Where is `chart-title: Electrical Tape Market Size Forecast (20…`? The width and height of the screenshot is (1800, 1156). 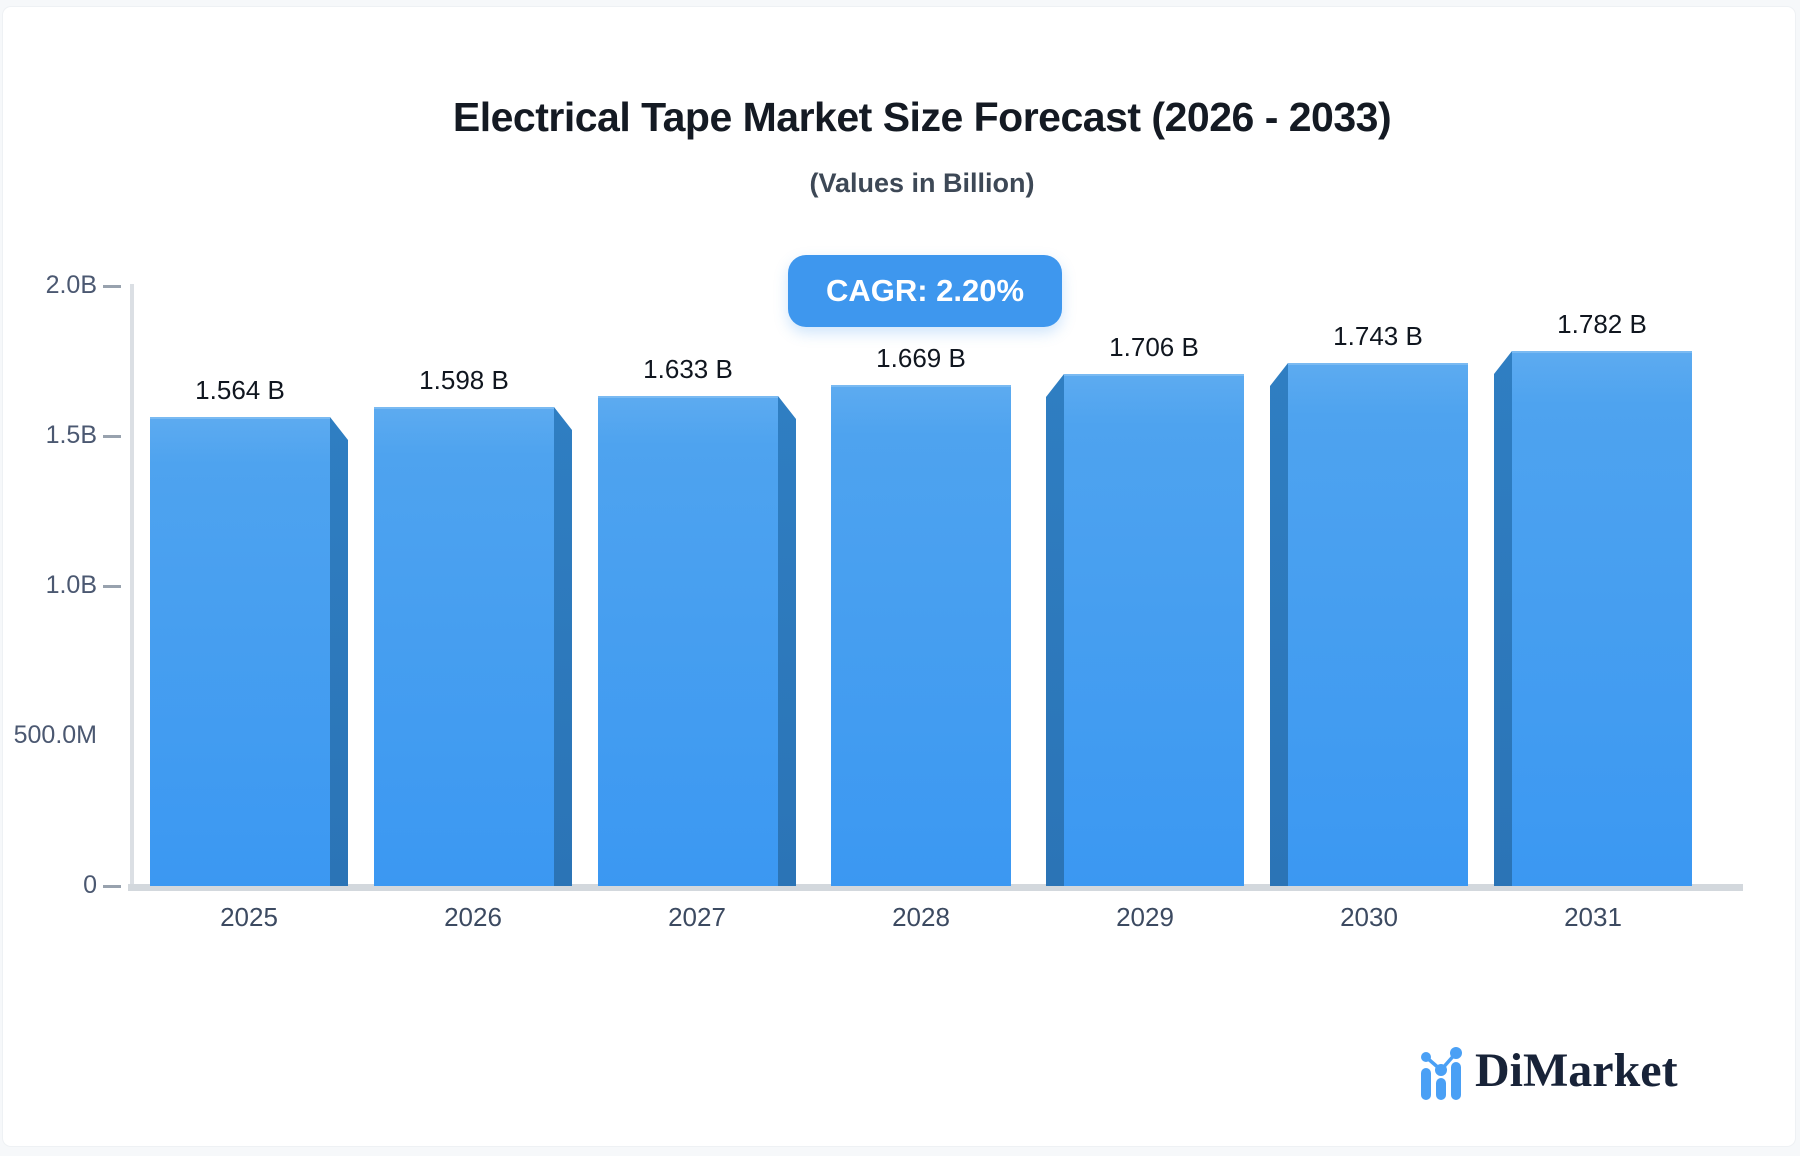
chart-title: Electrical Tape Market Size Forecast (20… is located at coordinates (922, 117).